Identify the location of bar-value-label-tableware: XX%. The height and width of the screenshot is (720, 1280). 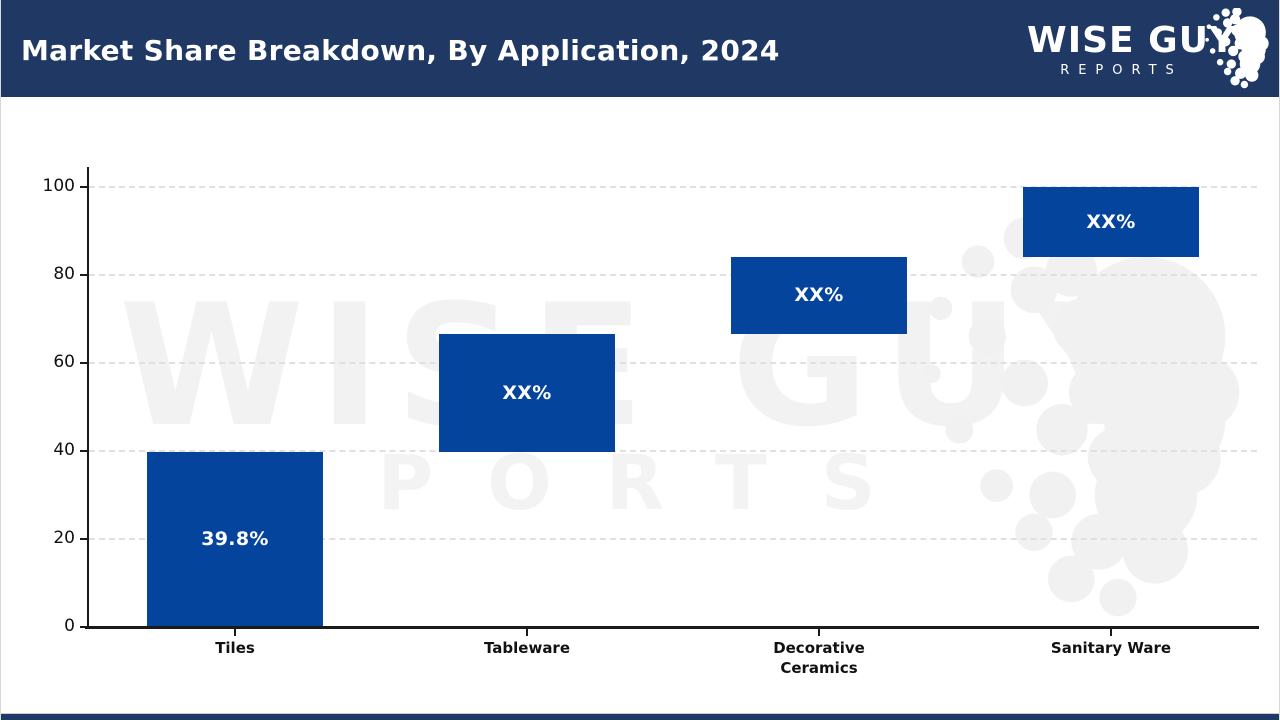
(527, 392).